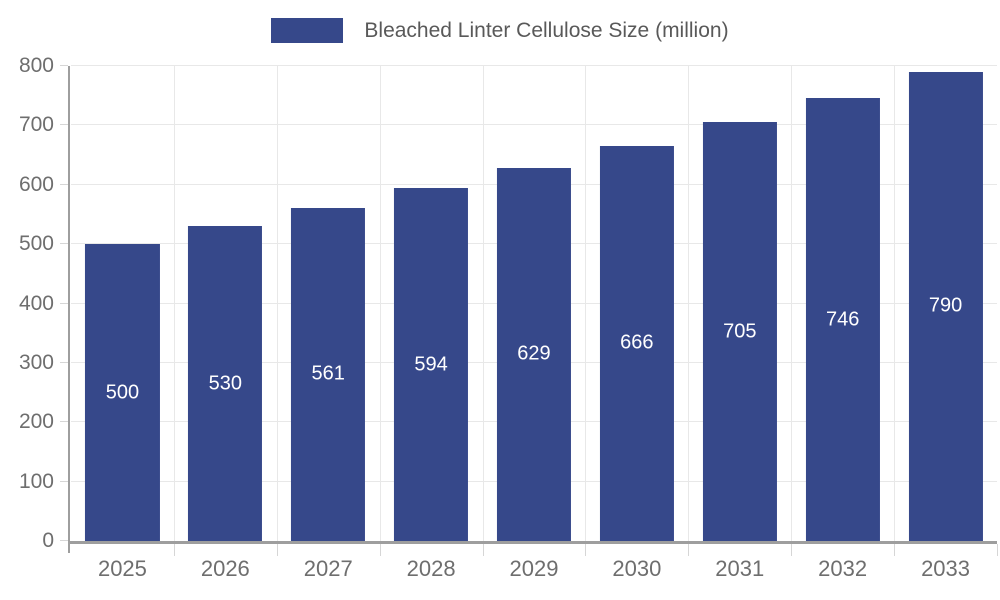 The width and height of the screenshot is (1000, 600). I want to click on bar-2028: 594, so click(431, 364).